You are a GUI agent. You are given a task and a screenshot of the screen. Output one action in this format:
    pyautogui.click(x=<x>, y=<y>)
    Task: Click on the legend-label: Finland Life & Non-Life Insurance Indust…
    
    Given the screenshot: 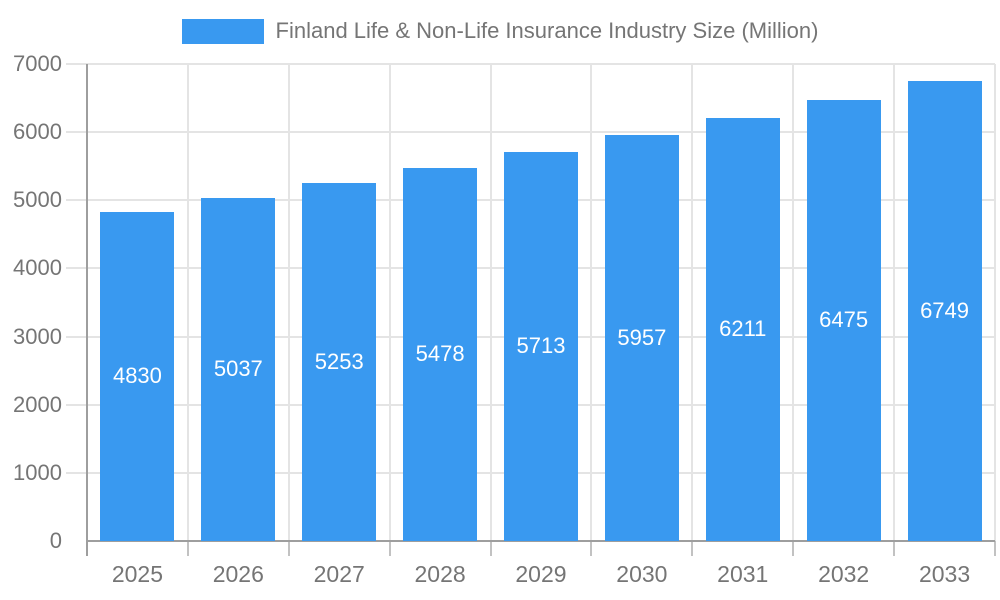 What is the action you would take?
    pyautogui.click(x=547, y=30)
    